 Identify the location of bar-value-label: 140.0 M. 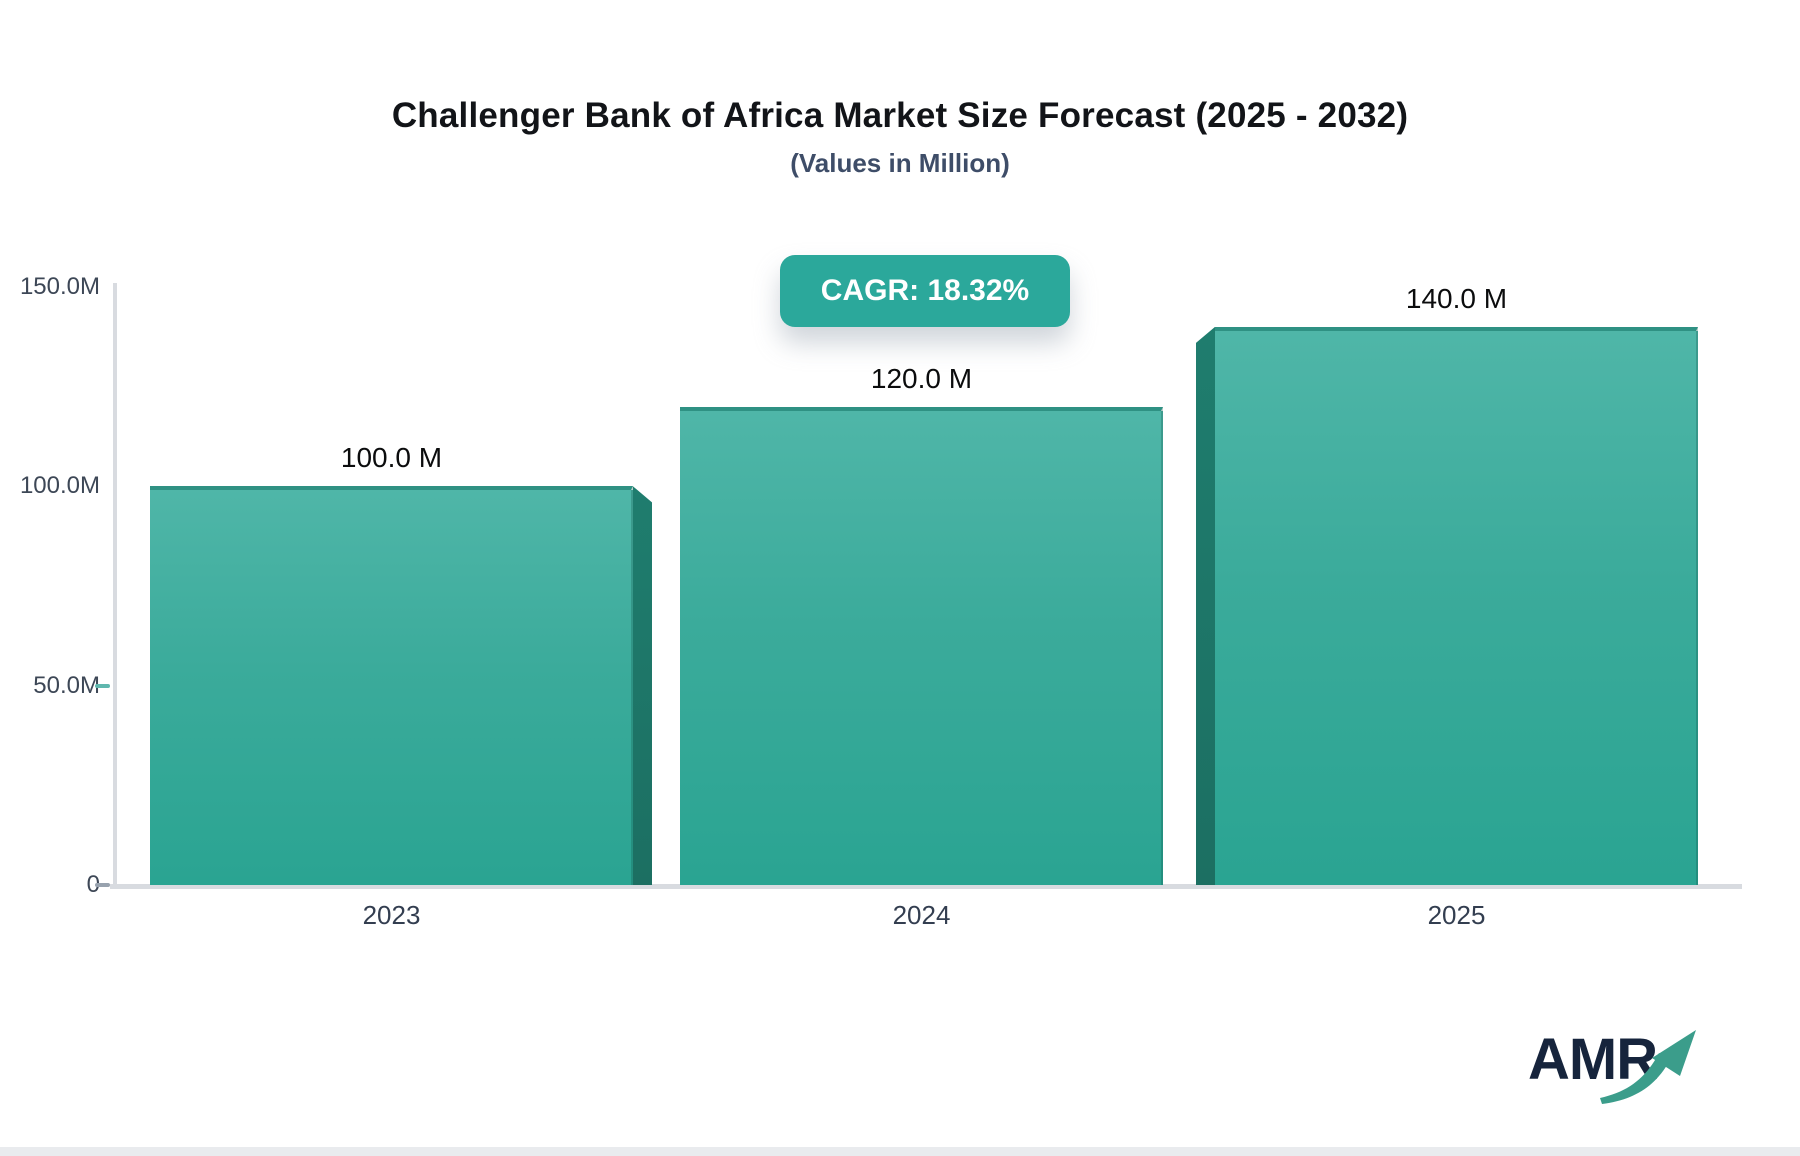
(1456, 298).